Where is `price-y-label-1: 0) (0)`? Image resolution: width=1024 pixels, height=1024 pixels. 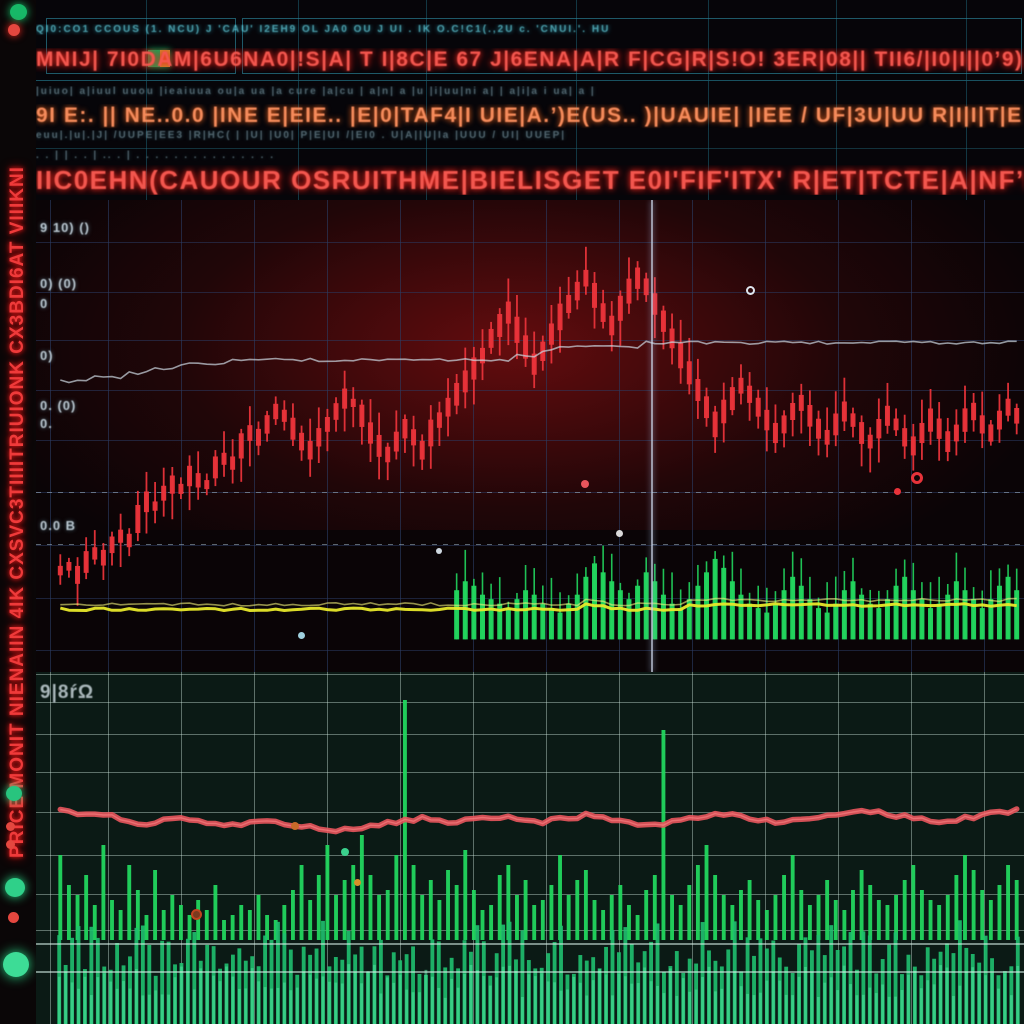
price-y-label-1: 0) (0) is located at coordinates (59, 283).